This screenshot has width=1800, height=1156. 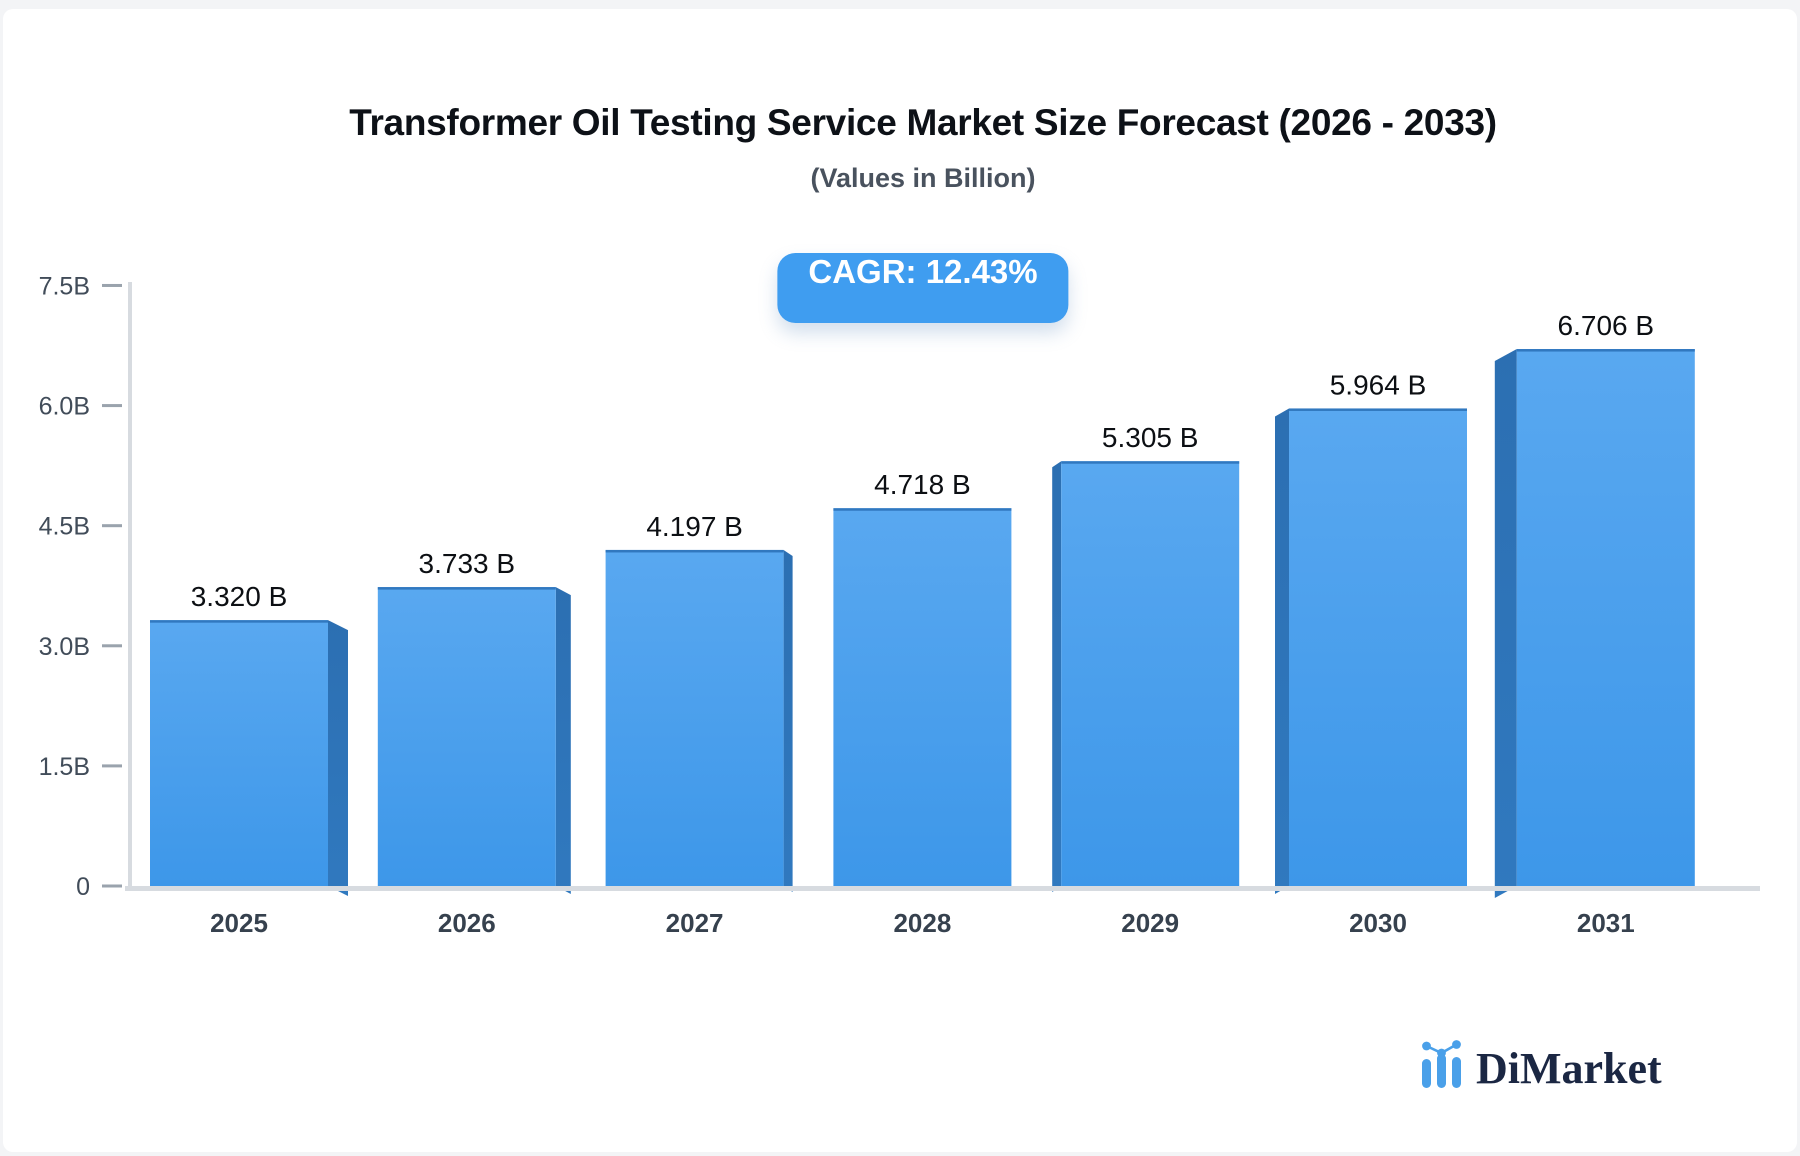 I want to click on brand-name: DiMarket, so click(x=1569, y=1068).